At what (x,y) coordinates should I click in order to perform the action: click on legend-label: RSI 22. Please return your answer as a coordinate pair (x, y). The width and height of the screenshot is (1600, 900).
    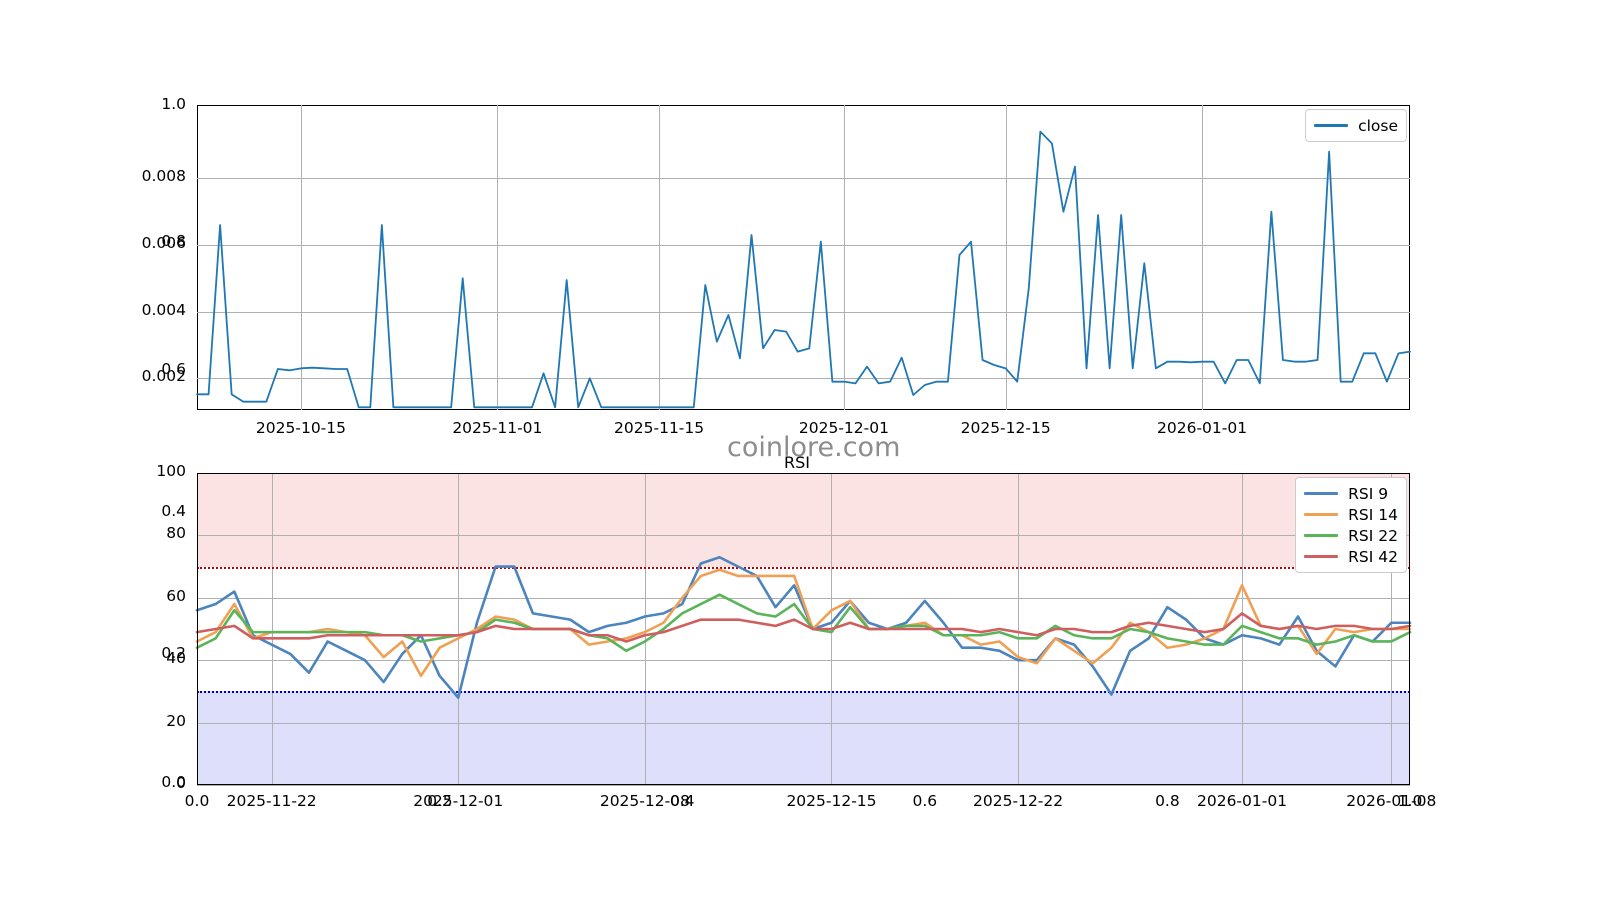
    Looking at the image, I should click on (1373, 535).